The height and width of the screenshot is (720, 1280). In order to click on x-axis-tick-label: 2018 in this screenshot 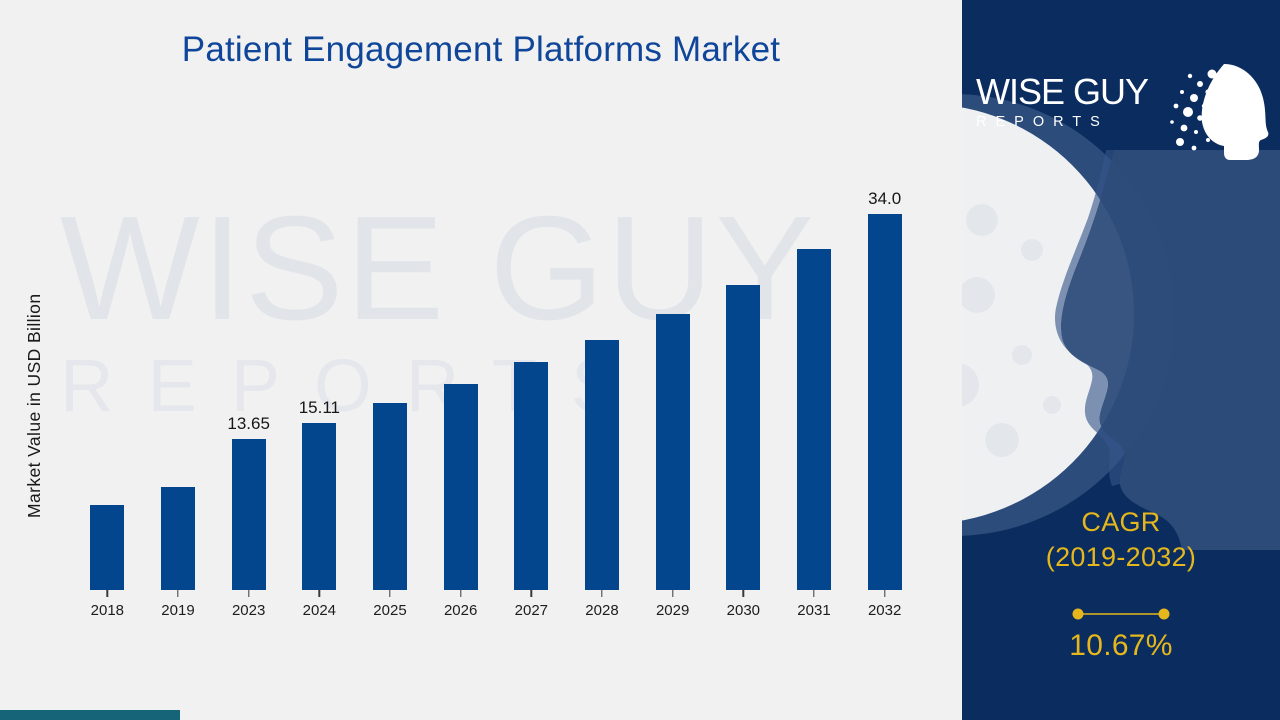, I will do `click(107, 610)`.